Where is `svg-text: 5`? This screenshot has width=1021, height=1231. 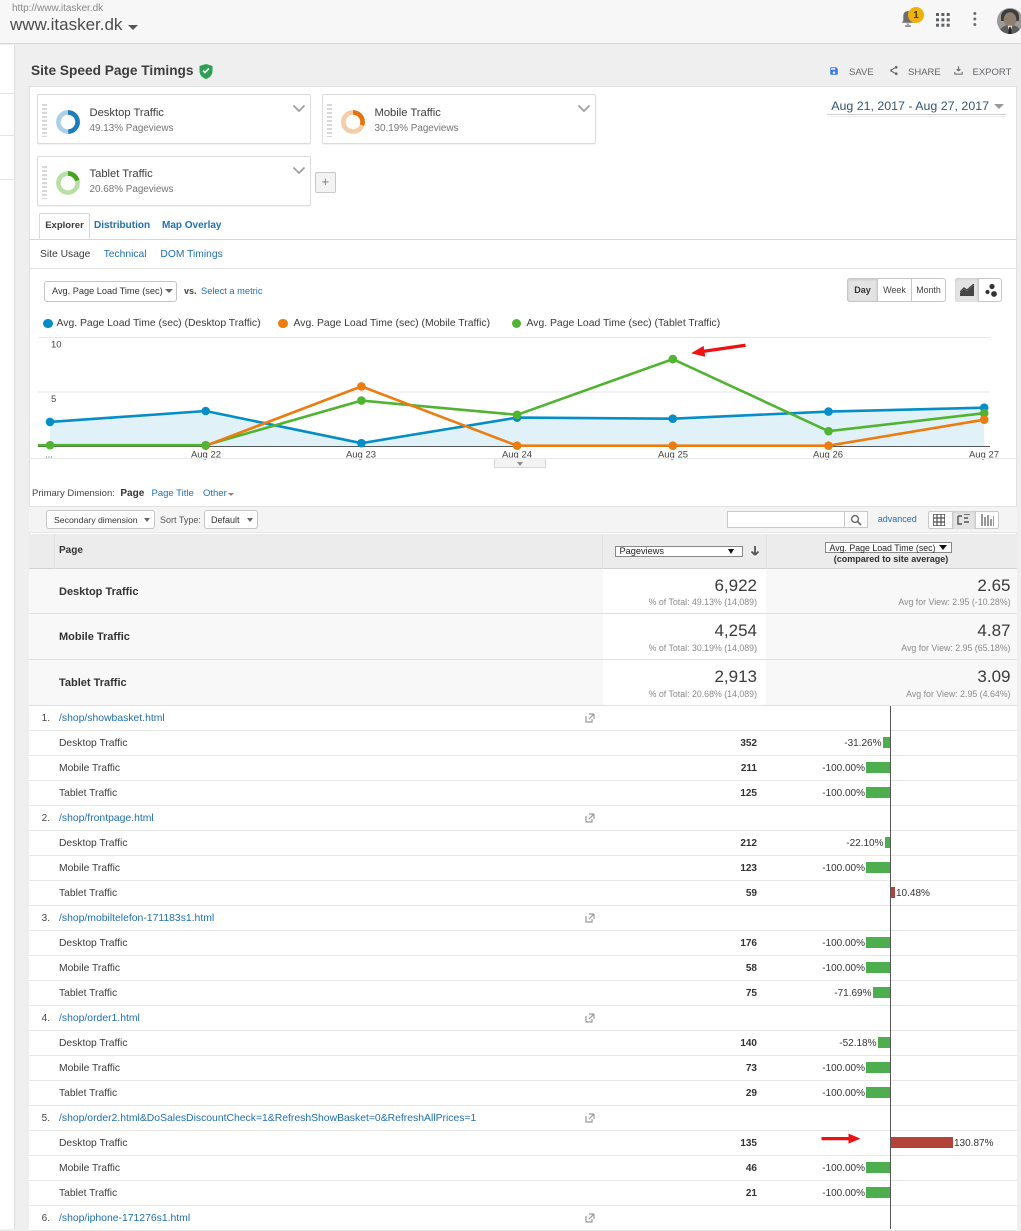 svg-text: 5 is located at coordinates (53, 399).